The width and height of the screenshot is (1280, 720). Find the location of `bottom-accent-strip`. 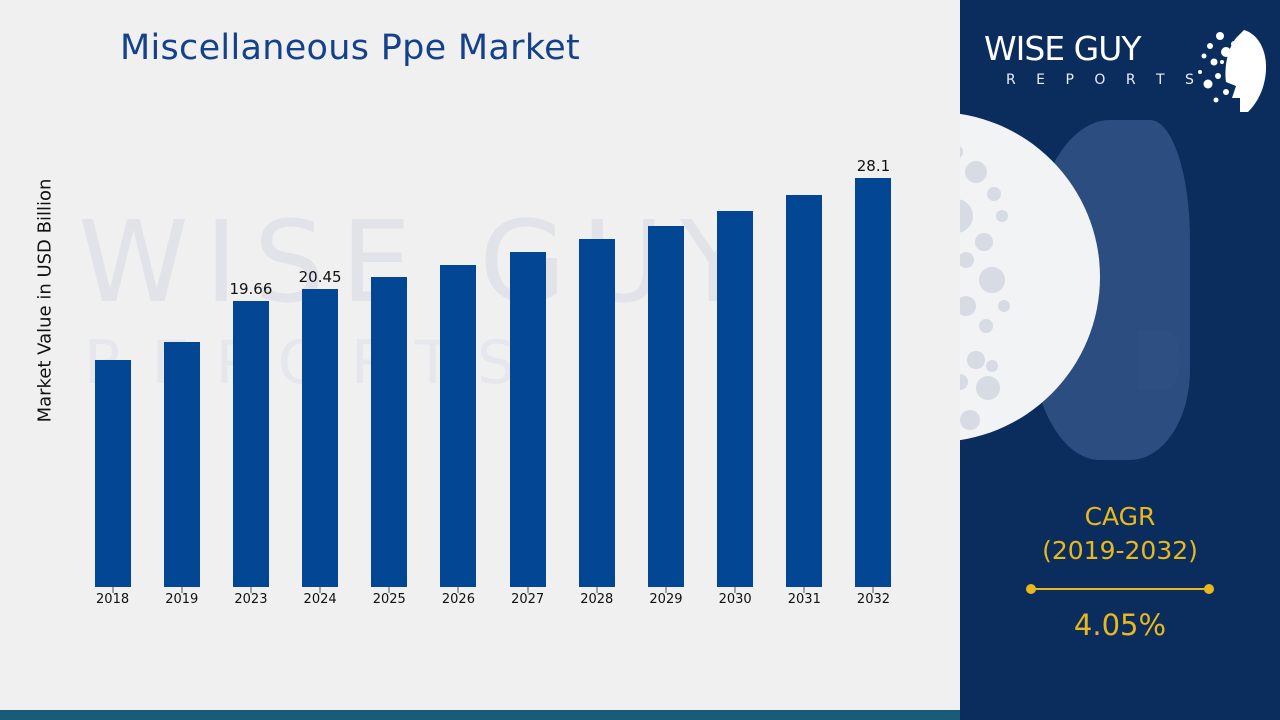

bottom-accent-strip is located at coordinates (480, 715).